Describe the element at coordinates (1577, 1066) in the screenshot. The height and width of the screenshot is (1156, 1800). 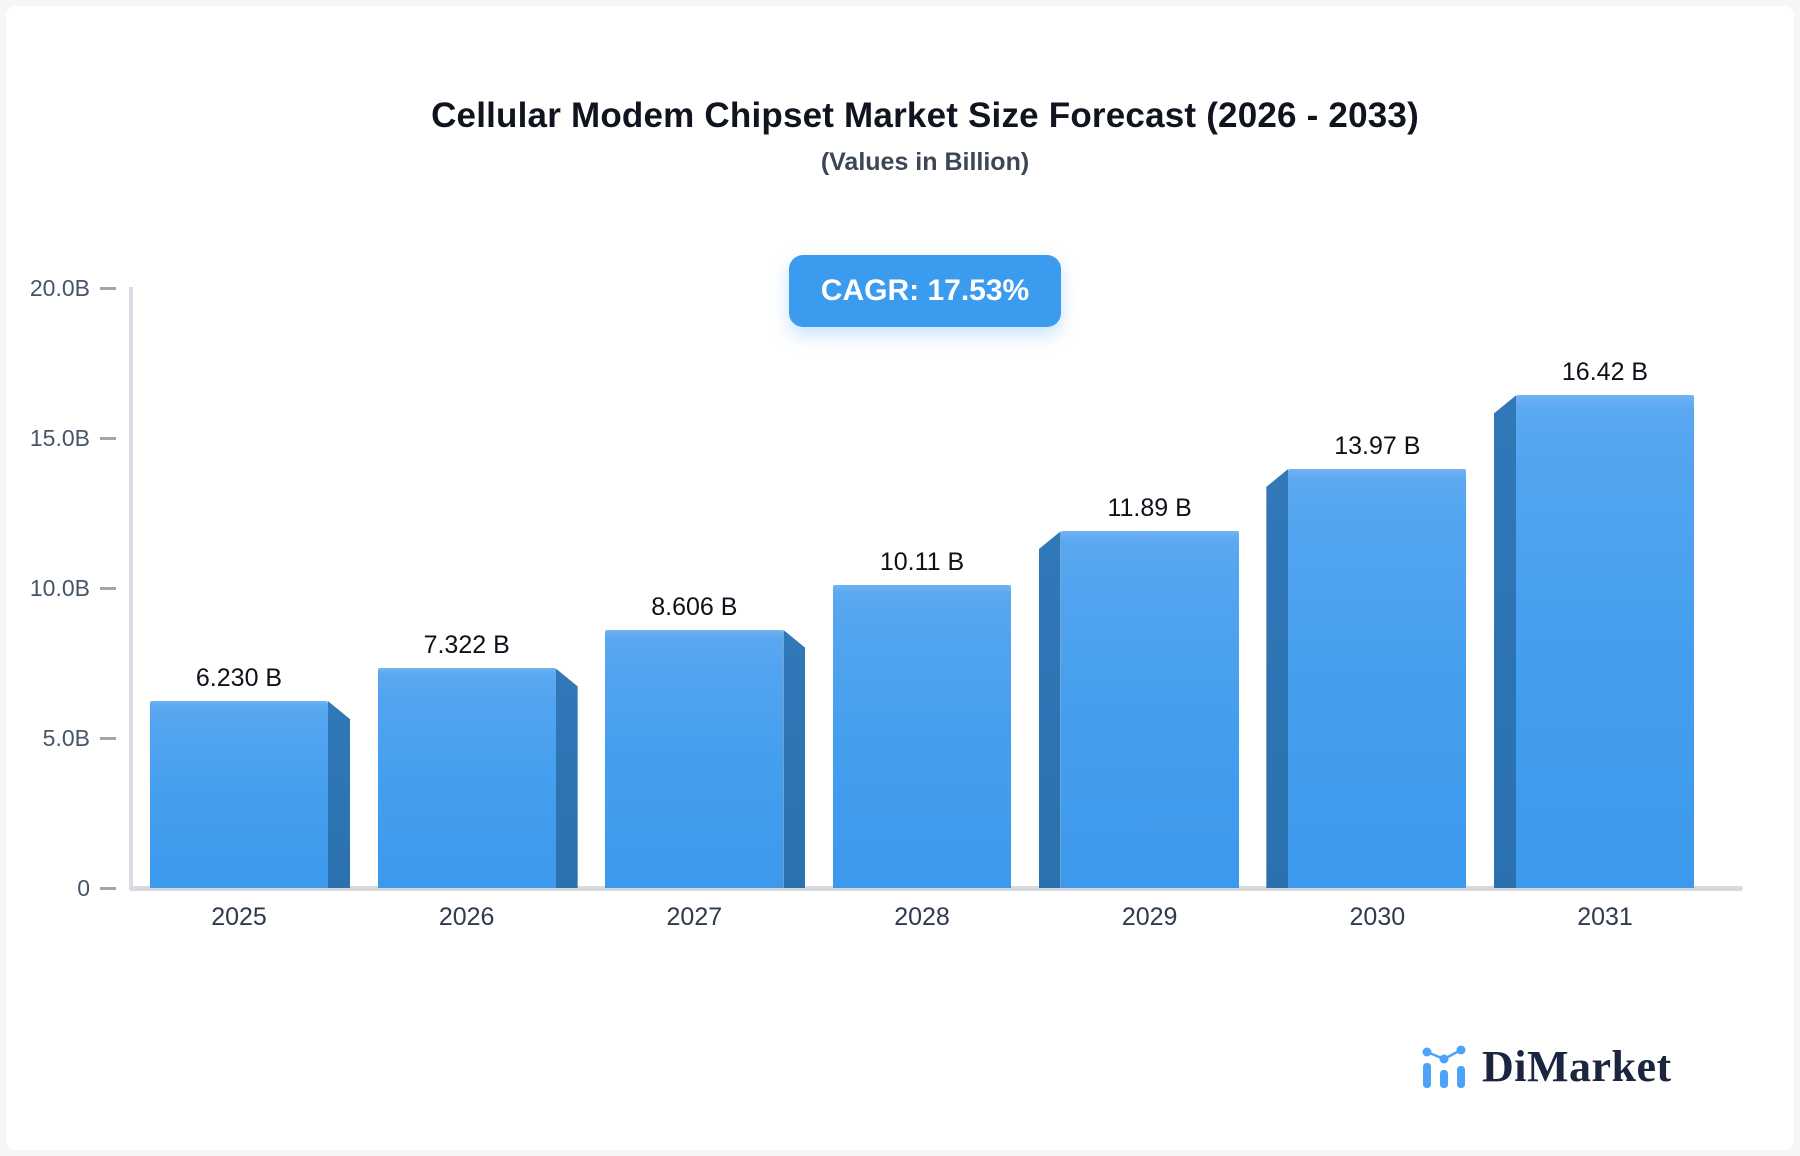
I see `brand-name: DiMarket` at that location.